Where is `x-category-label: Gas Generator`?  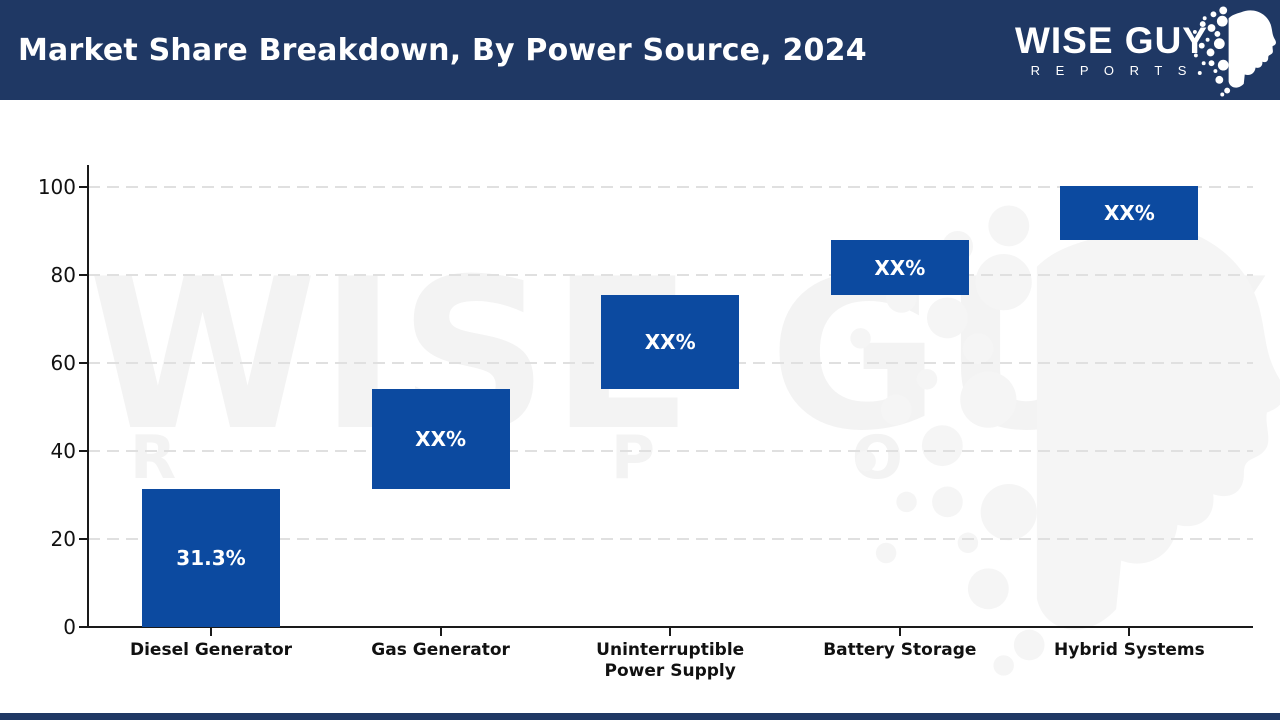
x-category-label: Gas Generator is located at coordinates (441, 650).